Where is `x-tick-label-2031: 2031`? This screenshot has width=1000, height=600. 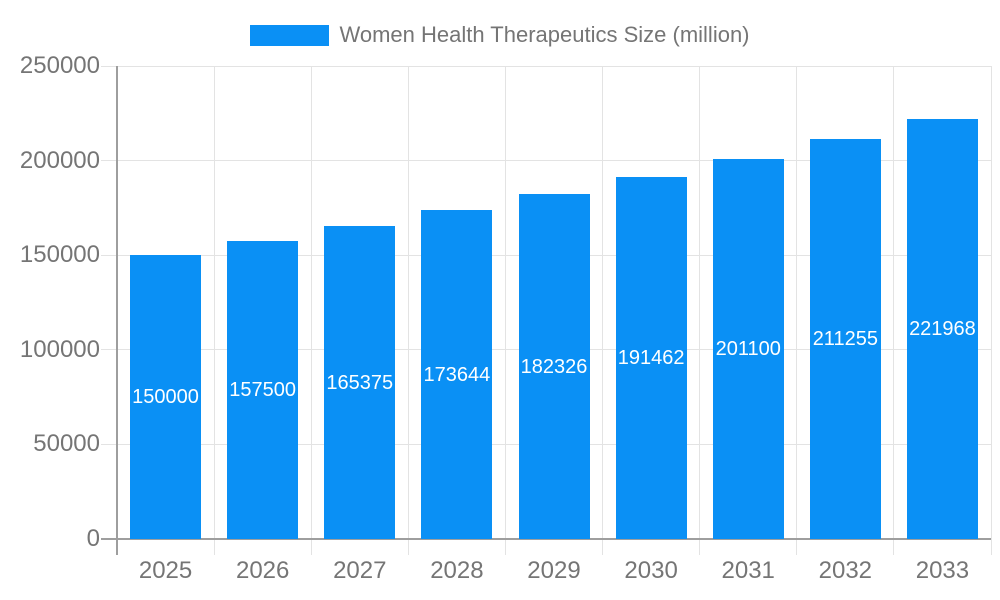 x-tick-label-2031: 2031 is located at coordinates (748, 570).